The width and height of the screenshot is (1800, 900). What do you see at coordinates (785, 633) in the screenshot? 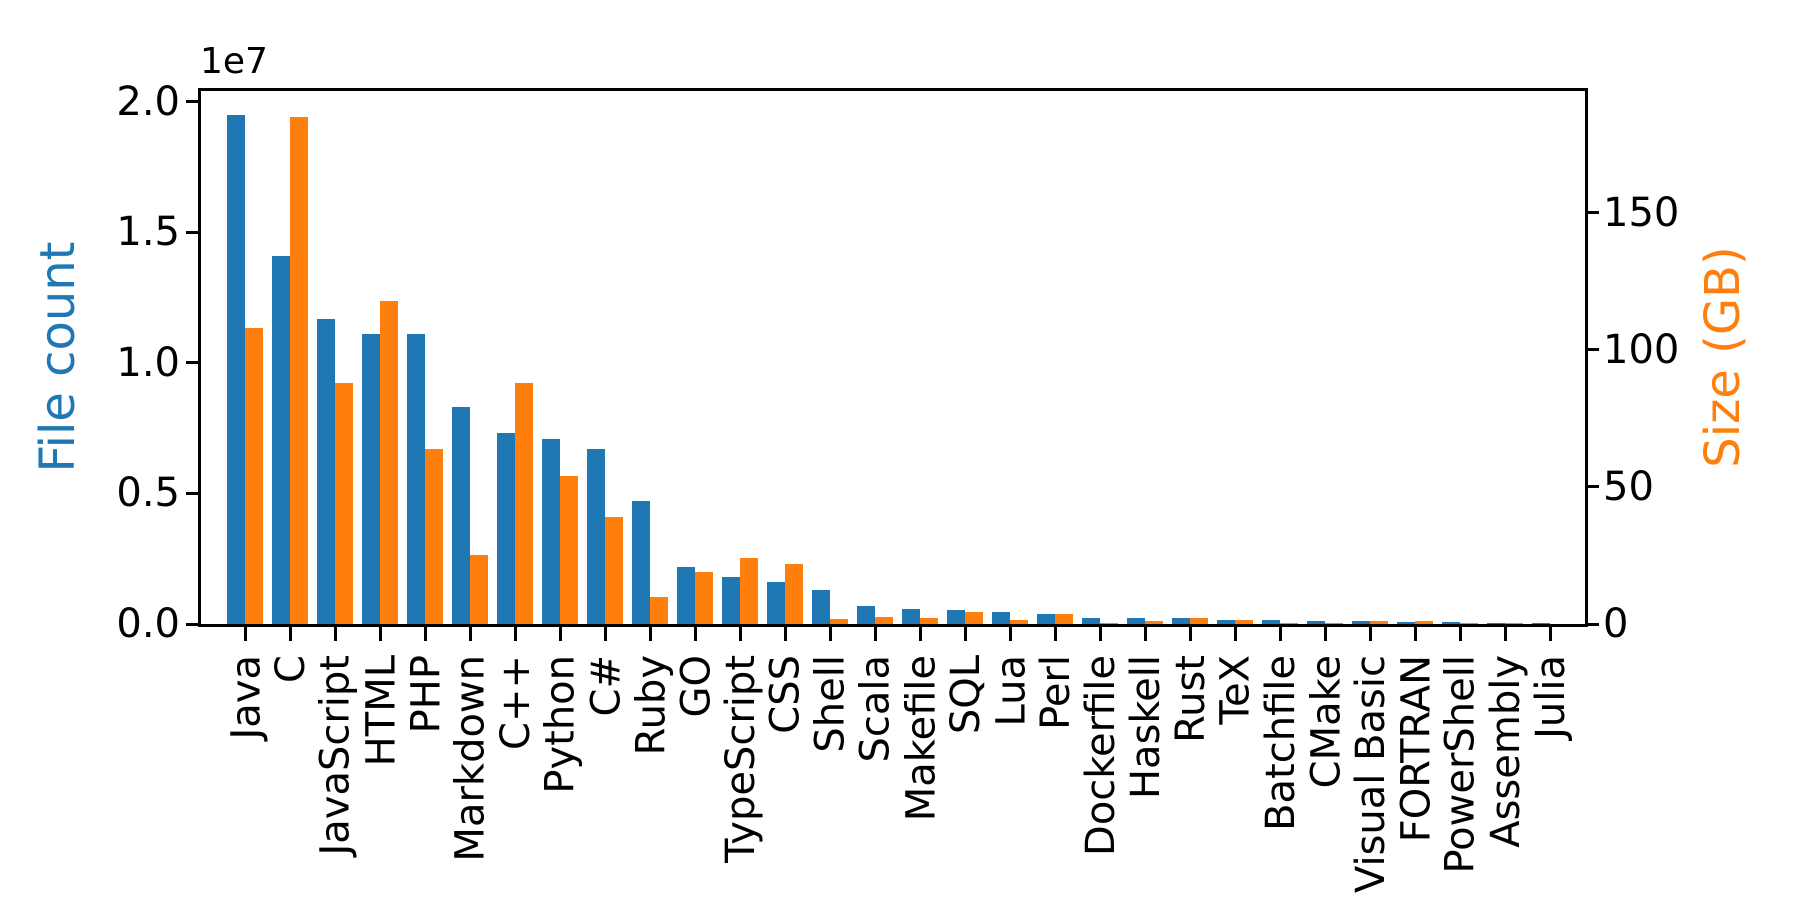
I see `x-tick-css` at bounding box center [785, 633].